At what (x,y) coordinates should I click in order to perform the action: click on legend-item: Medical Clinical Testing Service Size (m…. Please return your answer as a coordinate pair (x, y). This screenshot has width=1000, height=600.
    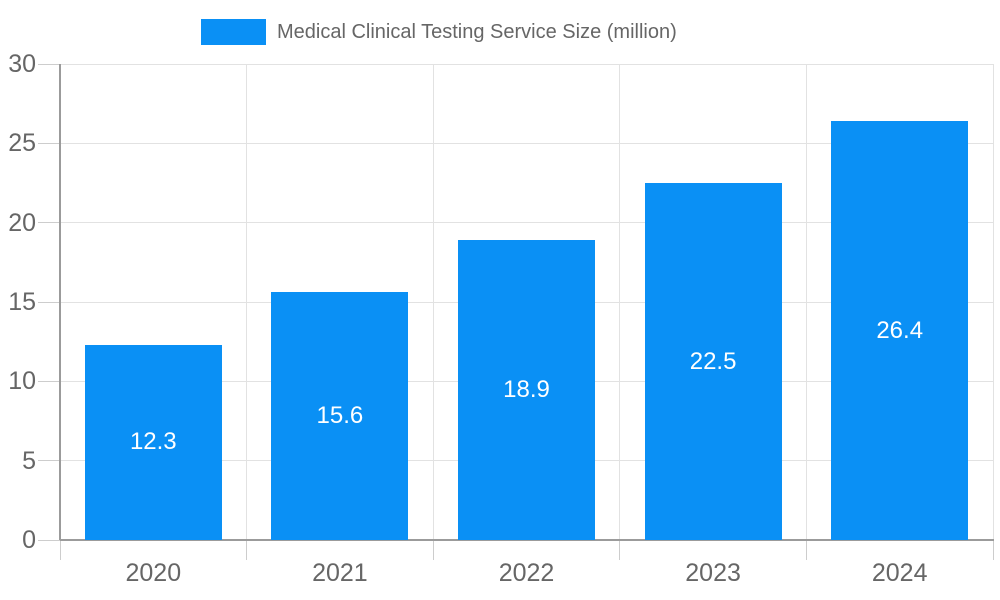
    Looking at the image, I should click on (439, 32).